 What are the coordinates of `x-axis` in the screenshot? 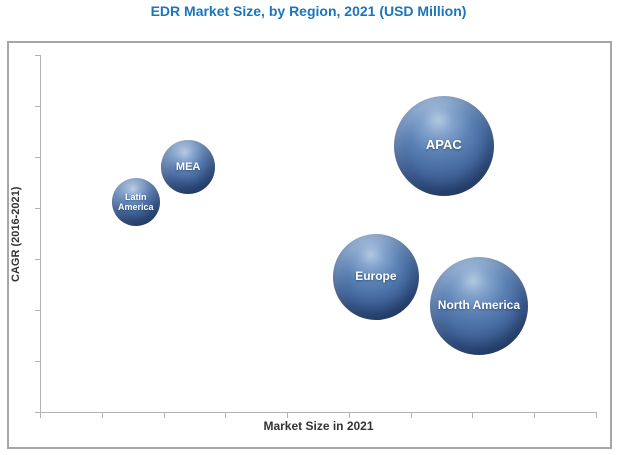 It's located at (318, 412).